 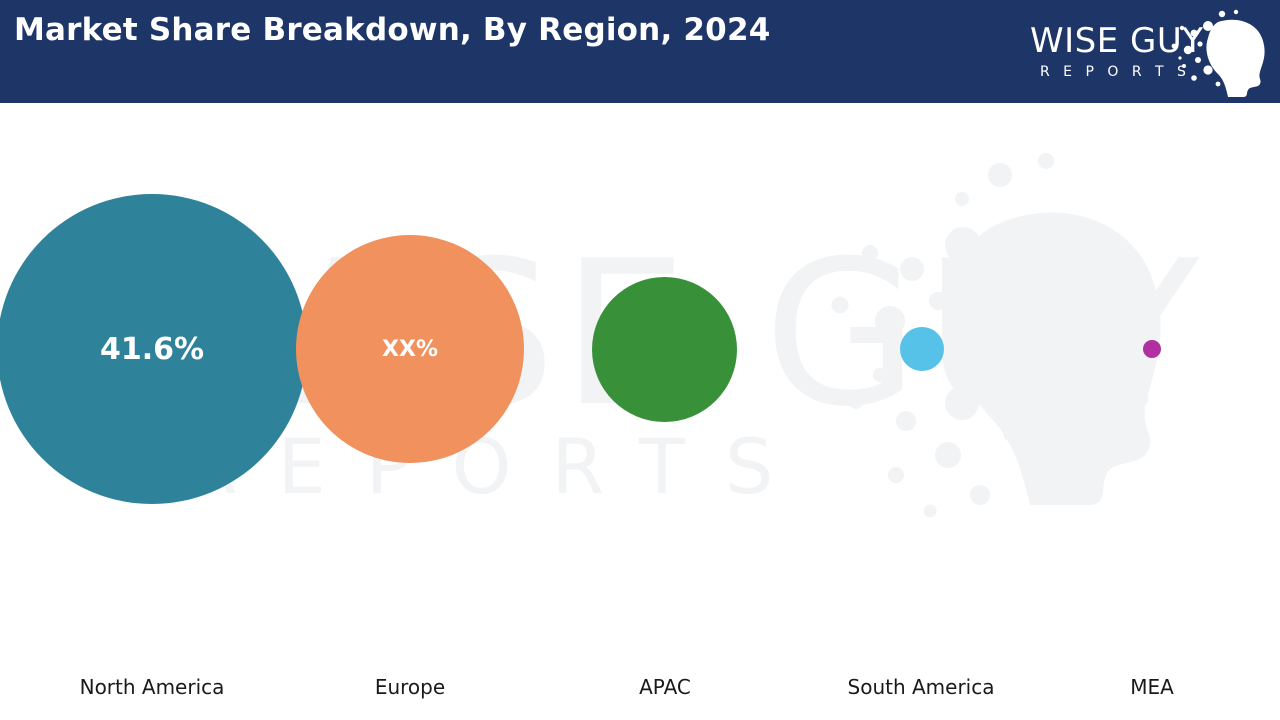 What do you see at coordinates (1218, 53) in the screenshot?
I see `logo-head-icon` at bounding box center [1218, 53].